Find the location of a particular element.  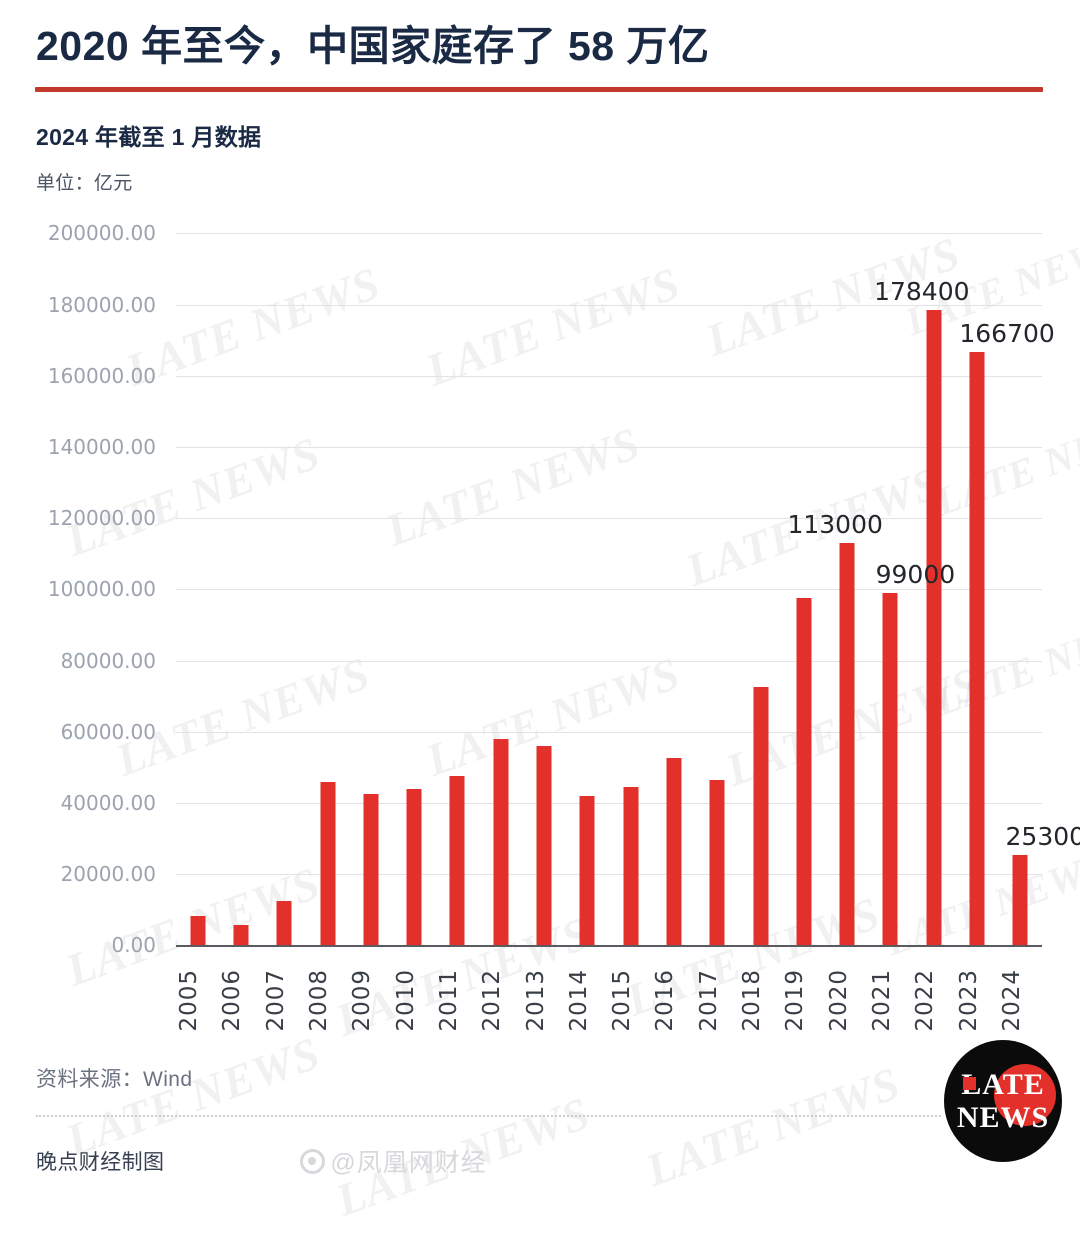

logo-accent-mark is located at coordinates (969, 1084).